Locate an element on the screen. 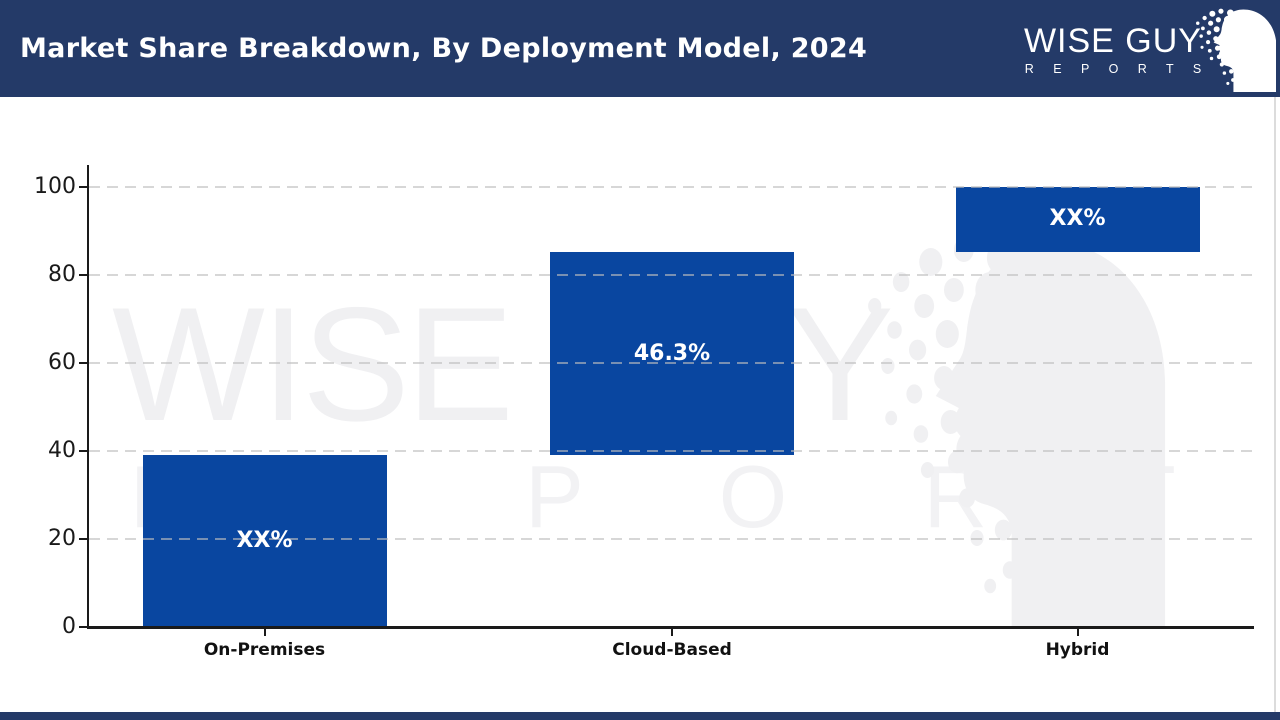 The height and width of the screenshot is (720, 1280). x-tick-on-premises is located at coordinates (264, 632).